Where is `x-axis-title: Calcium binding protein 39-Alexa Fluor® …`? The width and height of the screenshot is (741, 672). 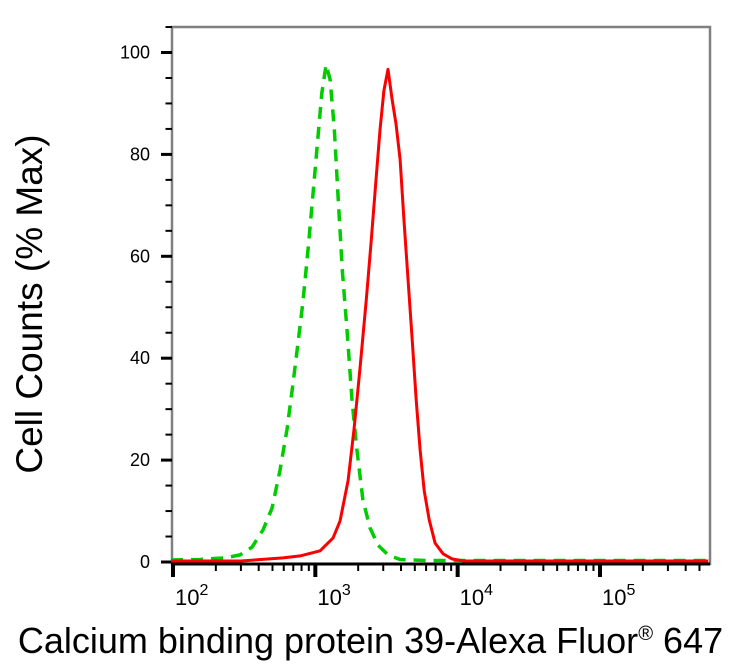 x-axis-title: Calcium binding protein 39-Alexa Fluor® … is located at coordinates (370, 641).